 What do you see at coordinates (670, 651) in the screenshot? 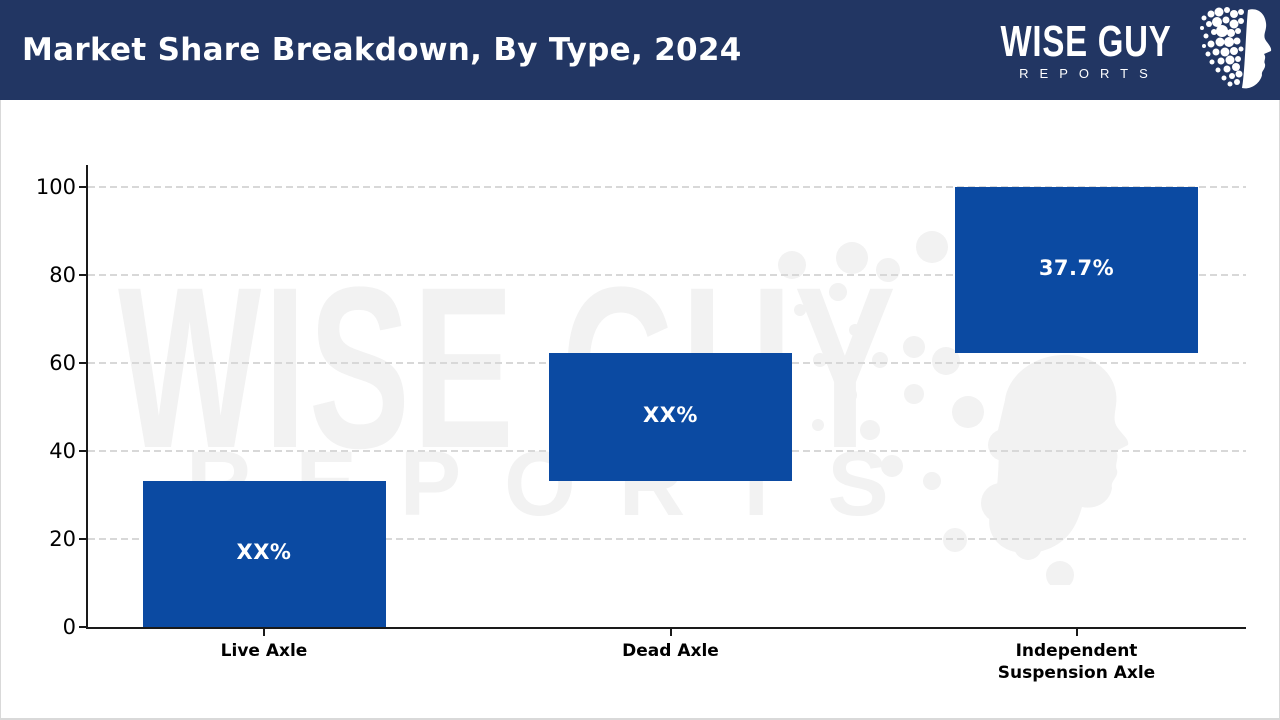
I see `x-category-label: Dead Axle` at bounding box center [670, 651].